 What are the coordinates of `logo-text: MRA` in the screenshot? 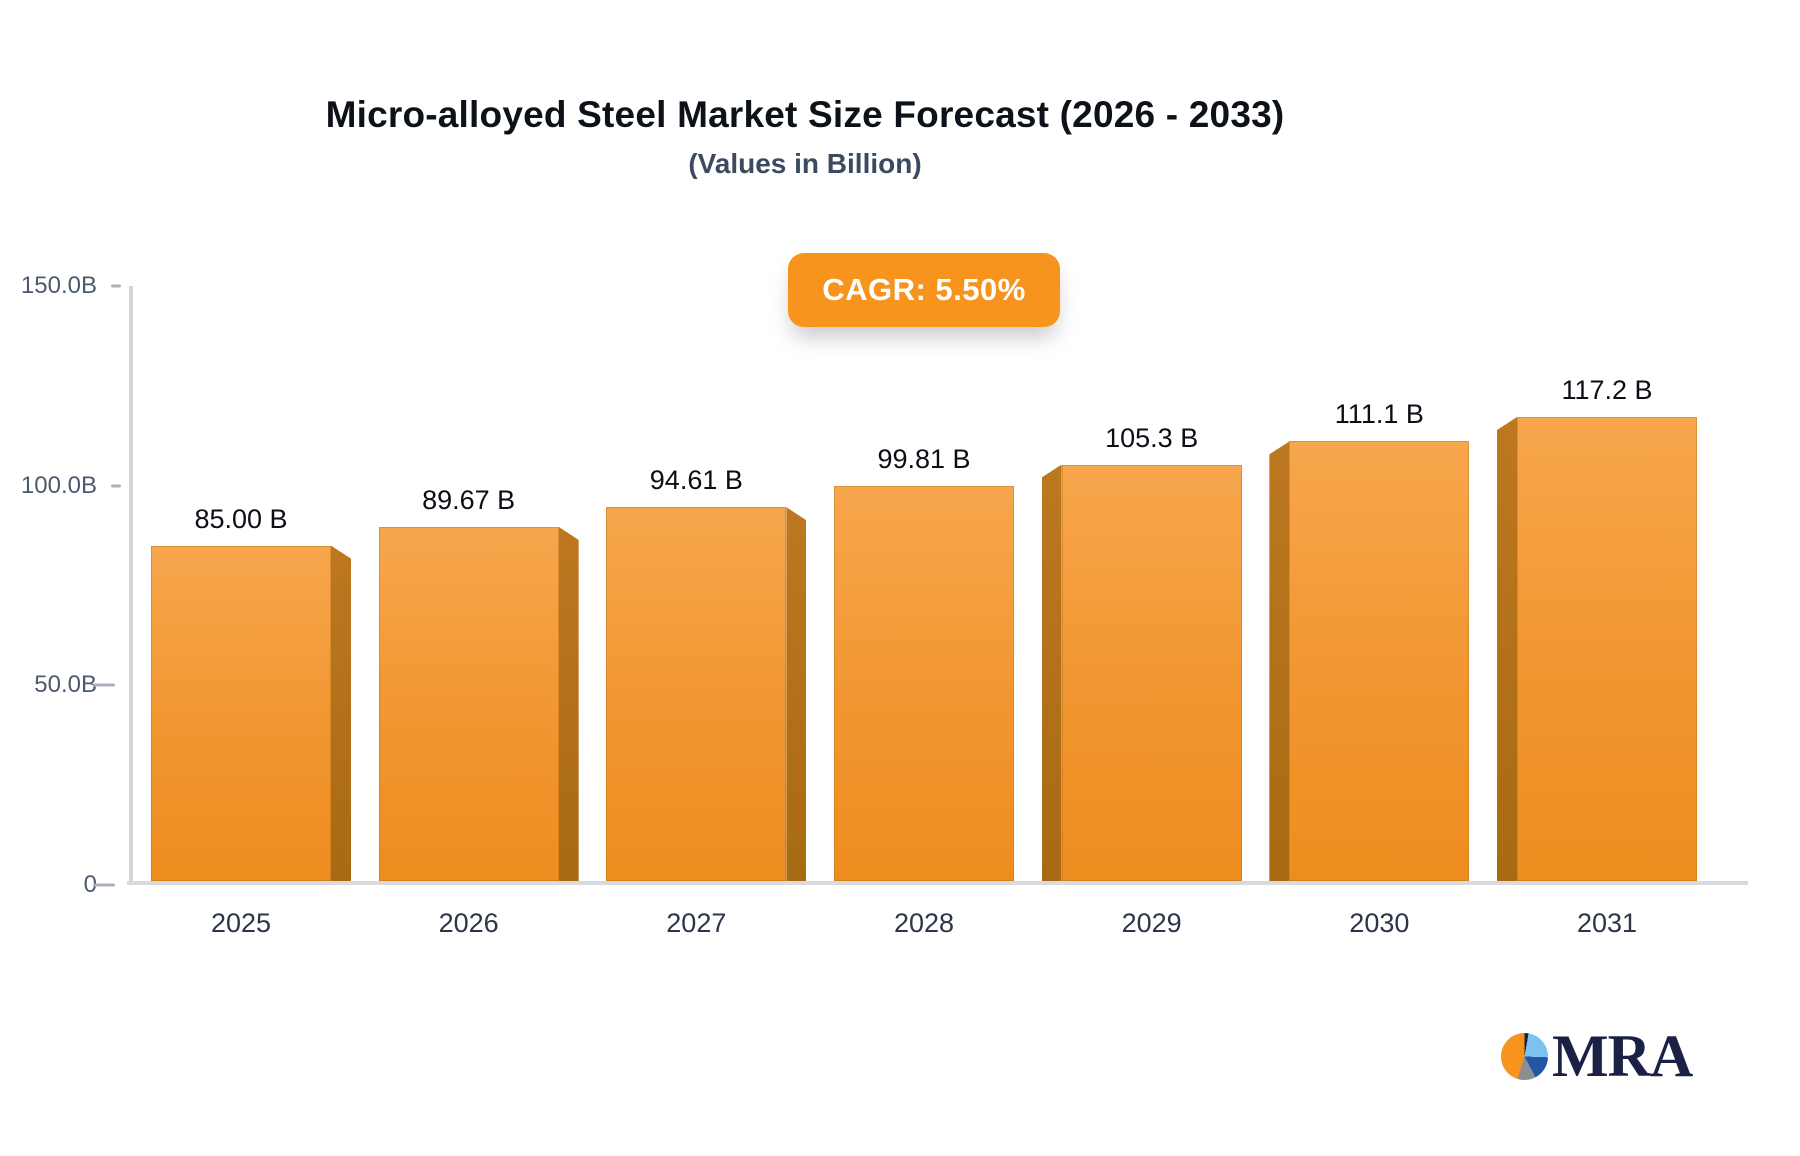 It's located at (1622, 1056).